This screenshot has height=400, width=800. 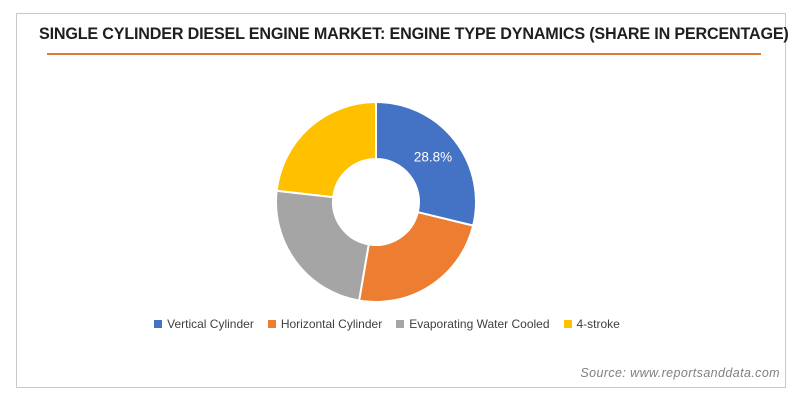 What do you see at coordinates (433, 157) in the screenshot?
I see `data-label-vertical-cylinder: 28.8%` at bounding box center [433, 157].